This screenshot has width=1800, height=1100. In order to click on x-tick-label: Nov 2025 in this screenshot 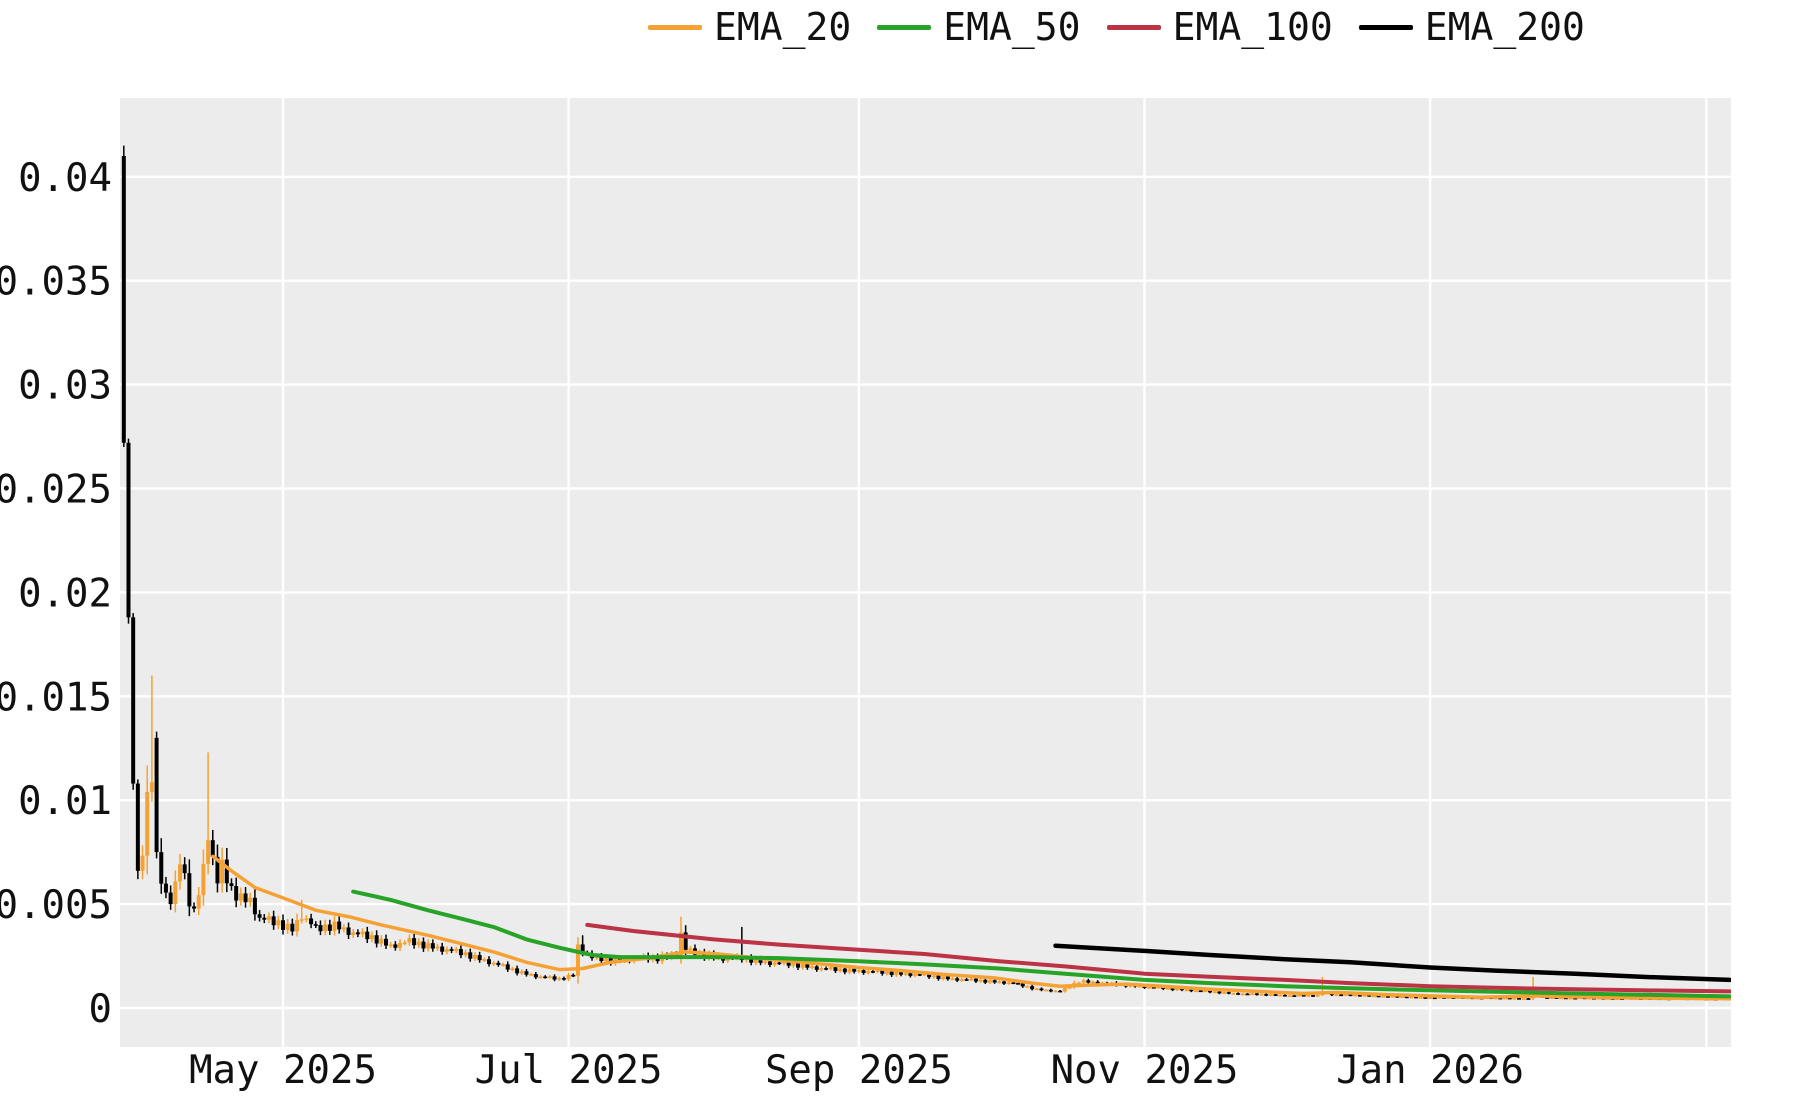, I will do `click(1145, 1070)`.